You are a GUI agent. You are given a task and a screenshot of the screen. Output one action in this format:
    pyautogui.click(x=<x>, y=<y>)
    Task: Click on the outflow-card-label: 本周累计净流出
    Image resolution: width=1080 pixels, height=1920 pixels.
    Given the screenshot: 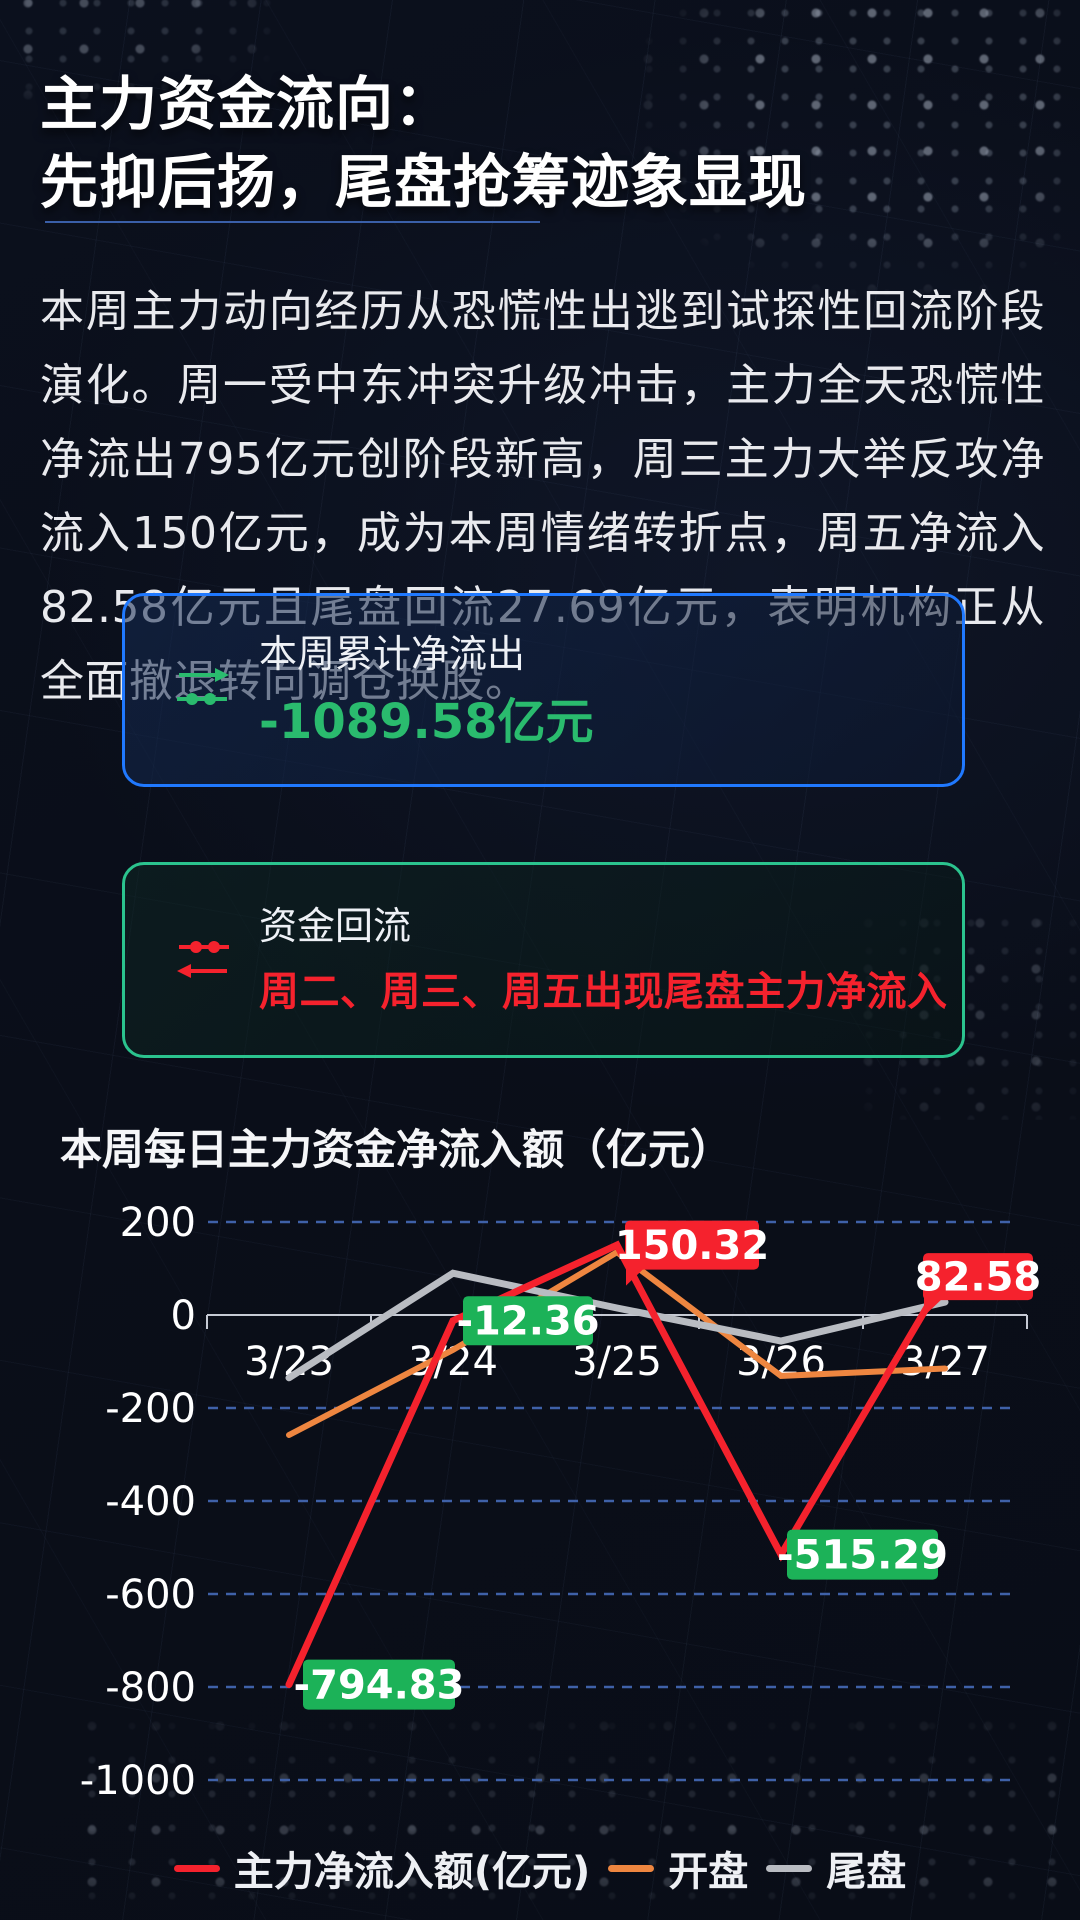 What is the action you would take?
    pyautogui.click(x=392, y=654)
    